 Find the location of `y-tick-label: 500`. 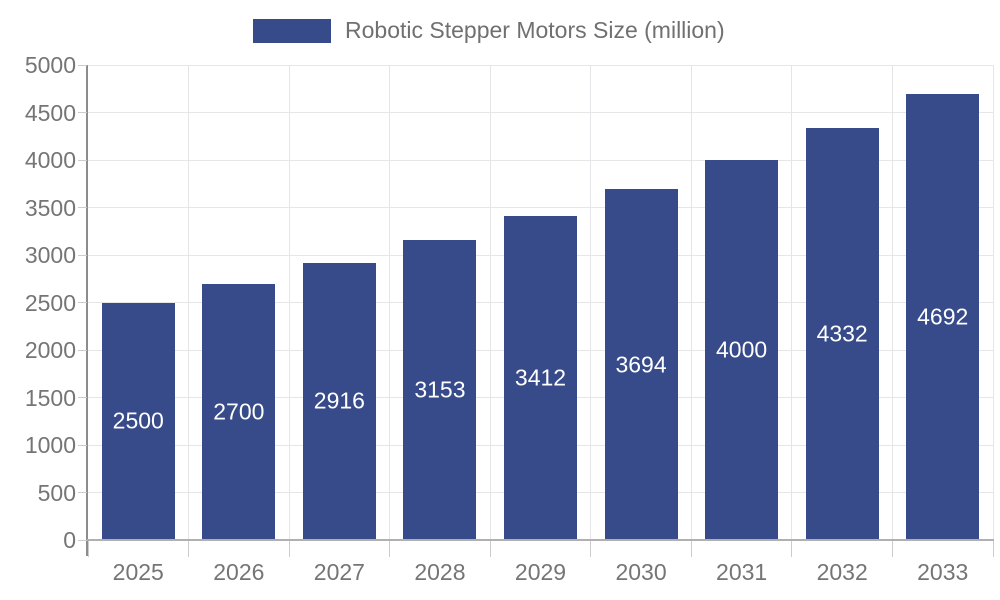

y-tick-label: 500 is located at coordinates (56, 492).